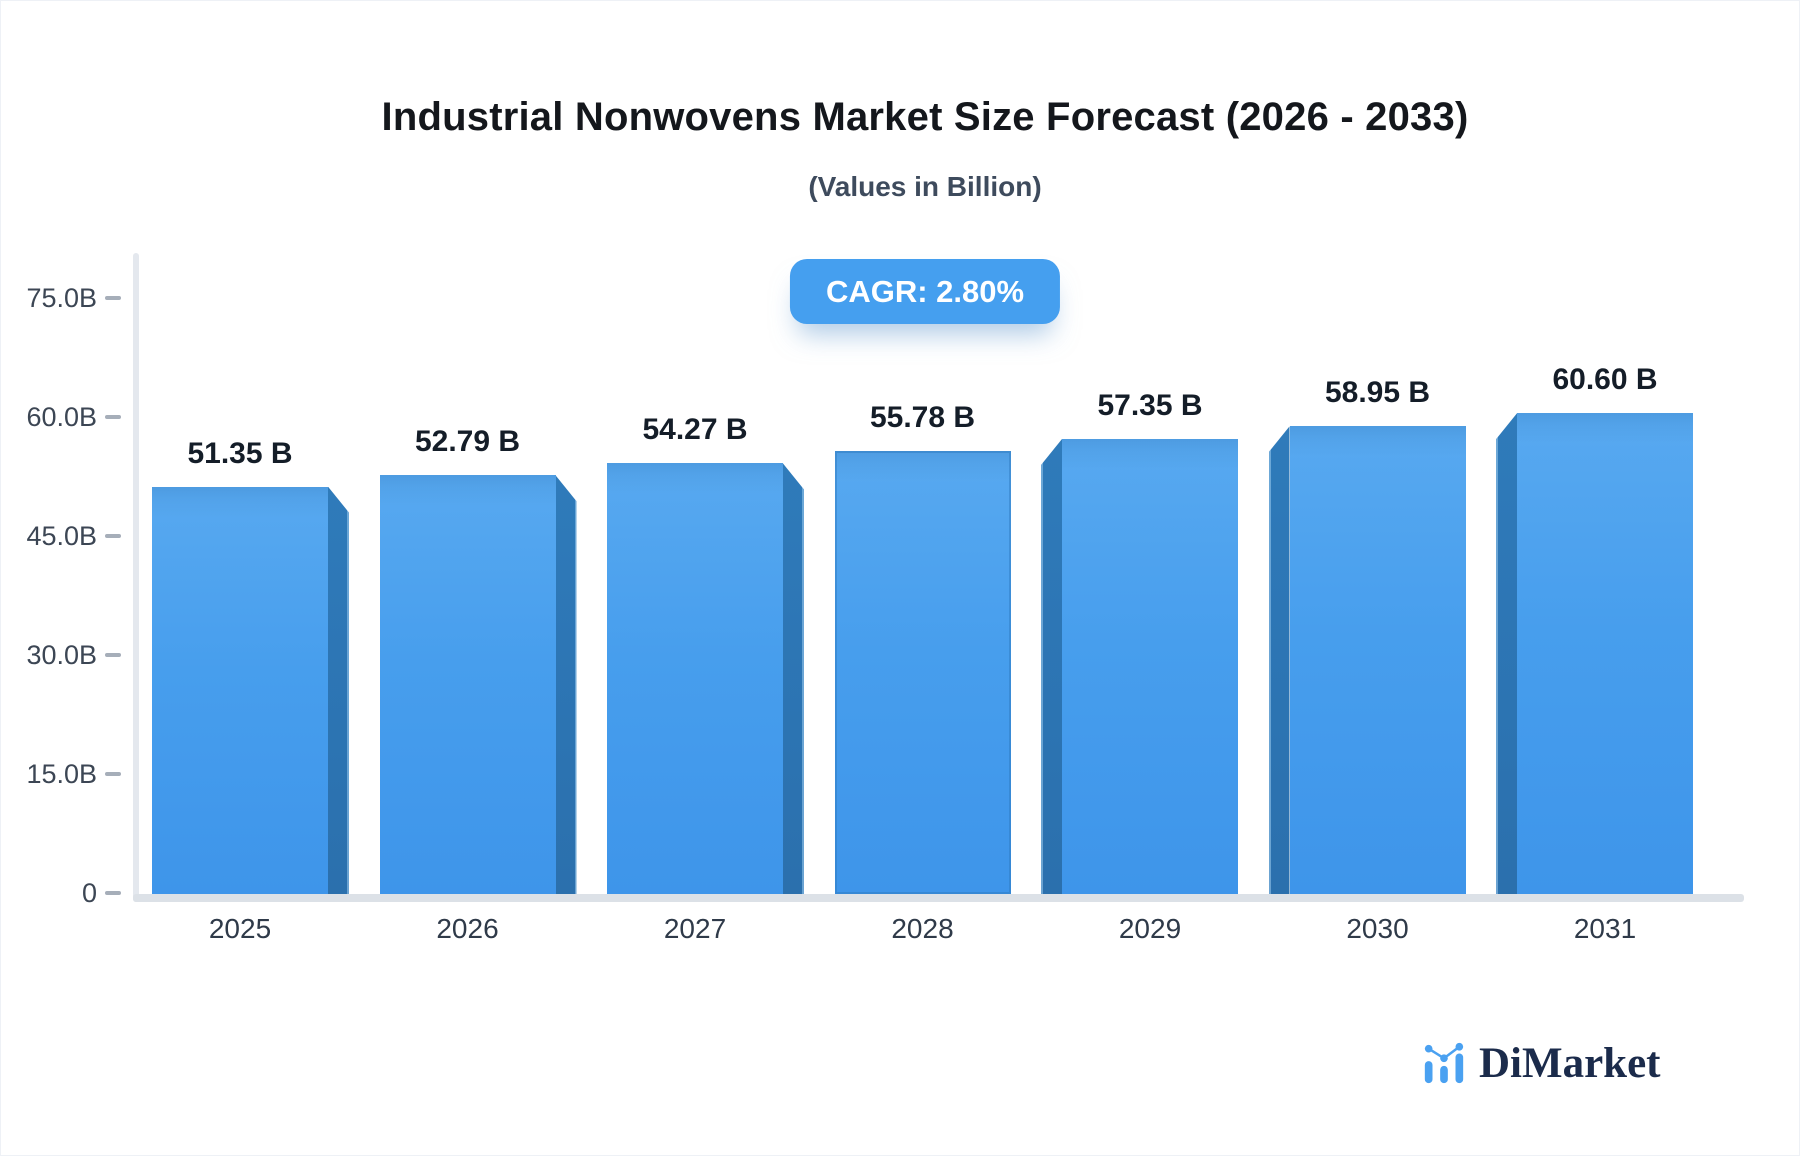  I want to click on x-axis-baseline, so click(938, 898).